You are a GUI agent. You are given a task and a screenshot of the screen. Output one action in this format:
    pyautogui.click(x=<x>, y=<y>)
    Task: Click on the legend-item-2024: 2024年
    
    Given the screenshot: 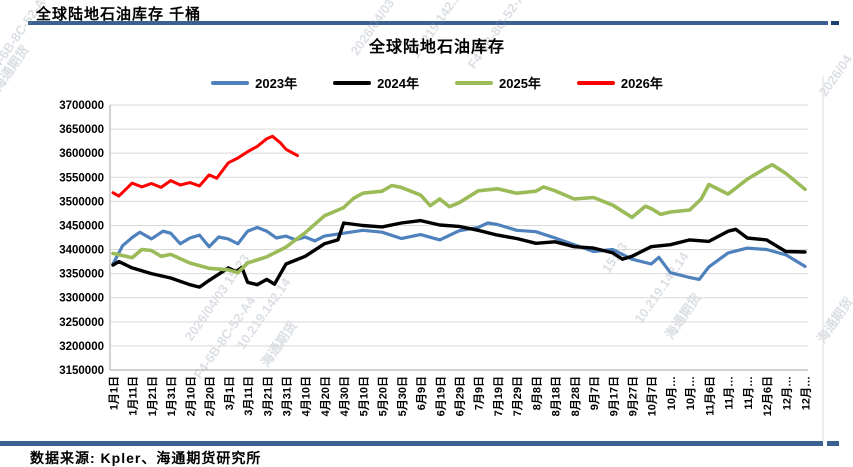 What is the action you would take?
    pyautogui.click(x=376, y=82)
    